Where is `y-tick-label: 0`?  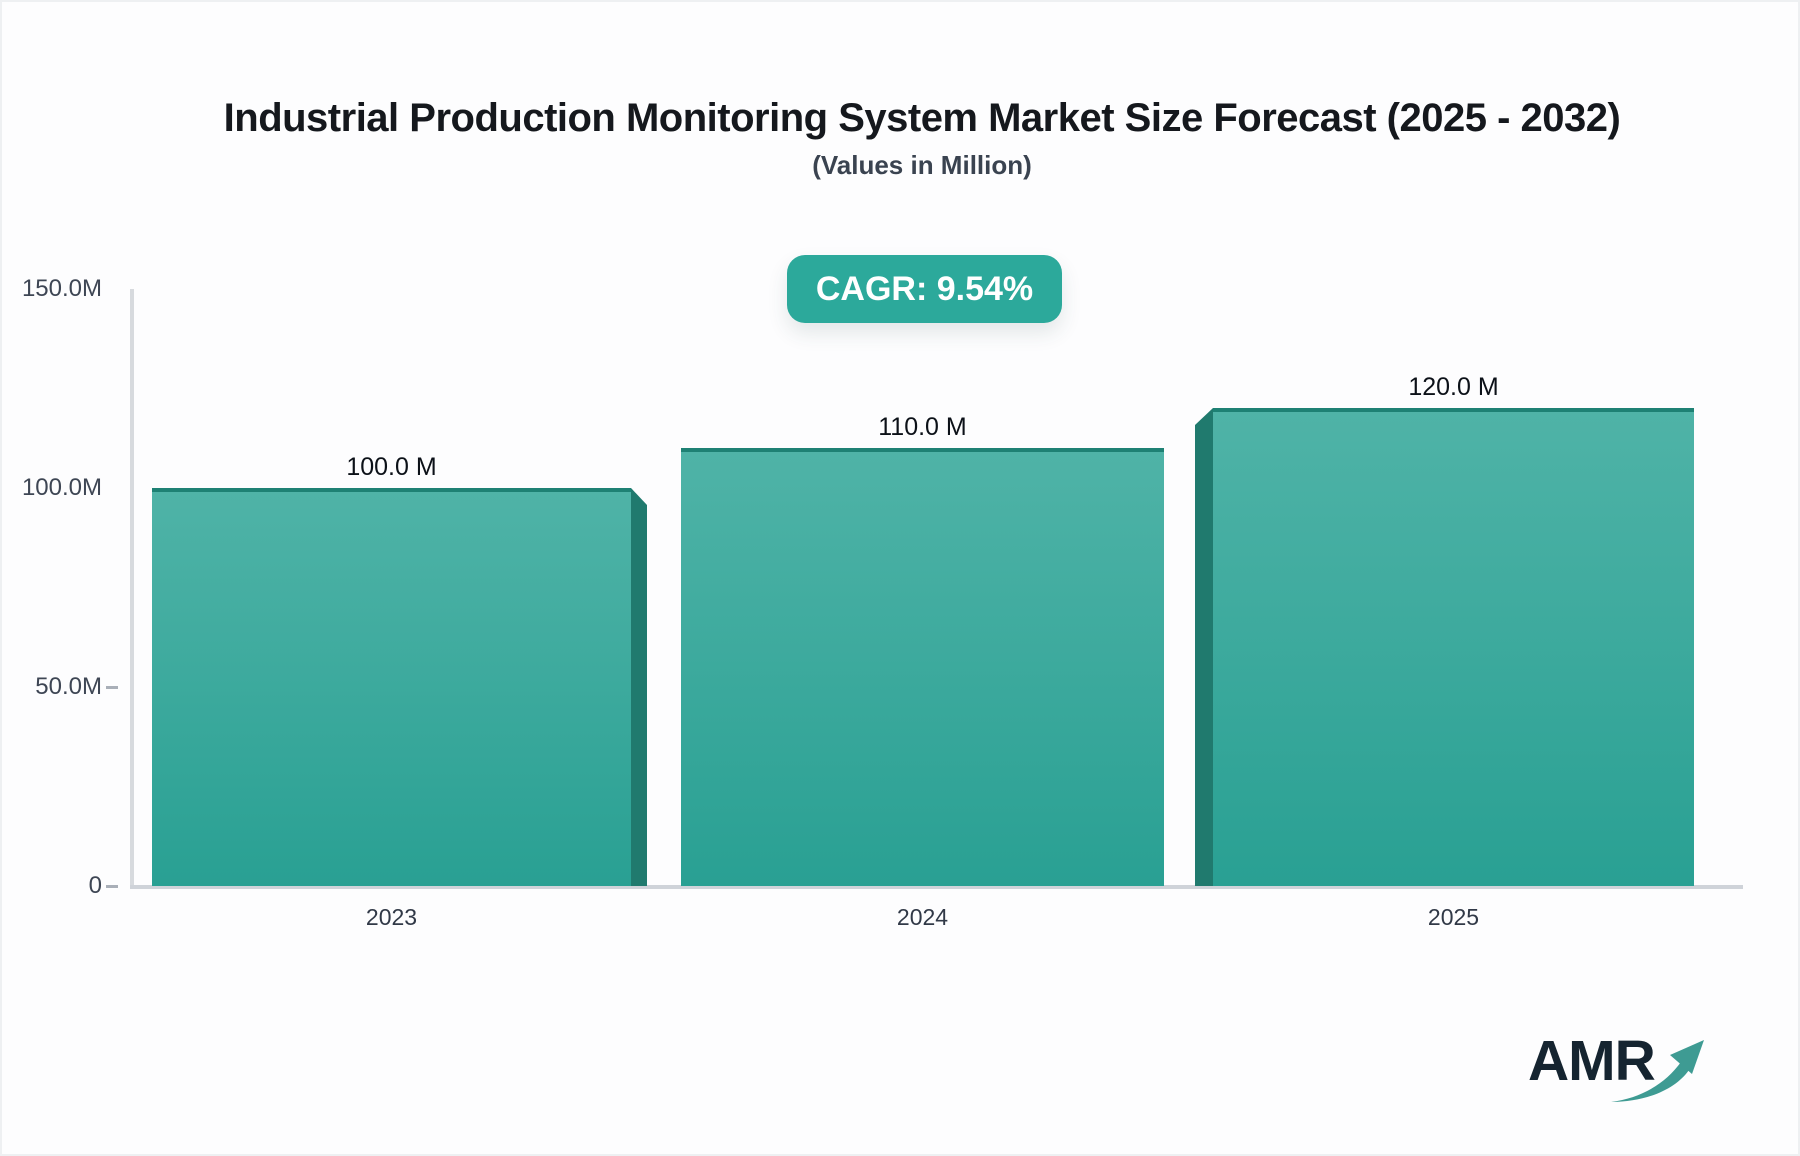
y-tick-label: 0 is located at coordinates (95, 885).